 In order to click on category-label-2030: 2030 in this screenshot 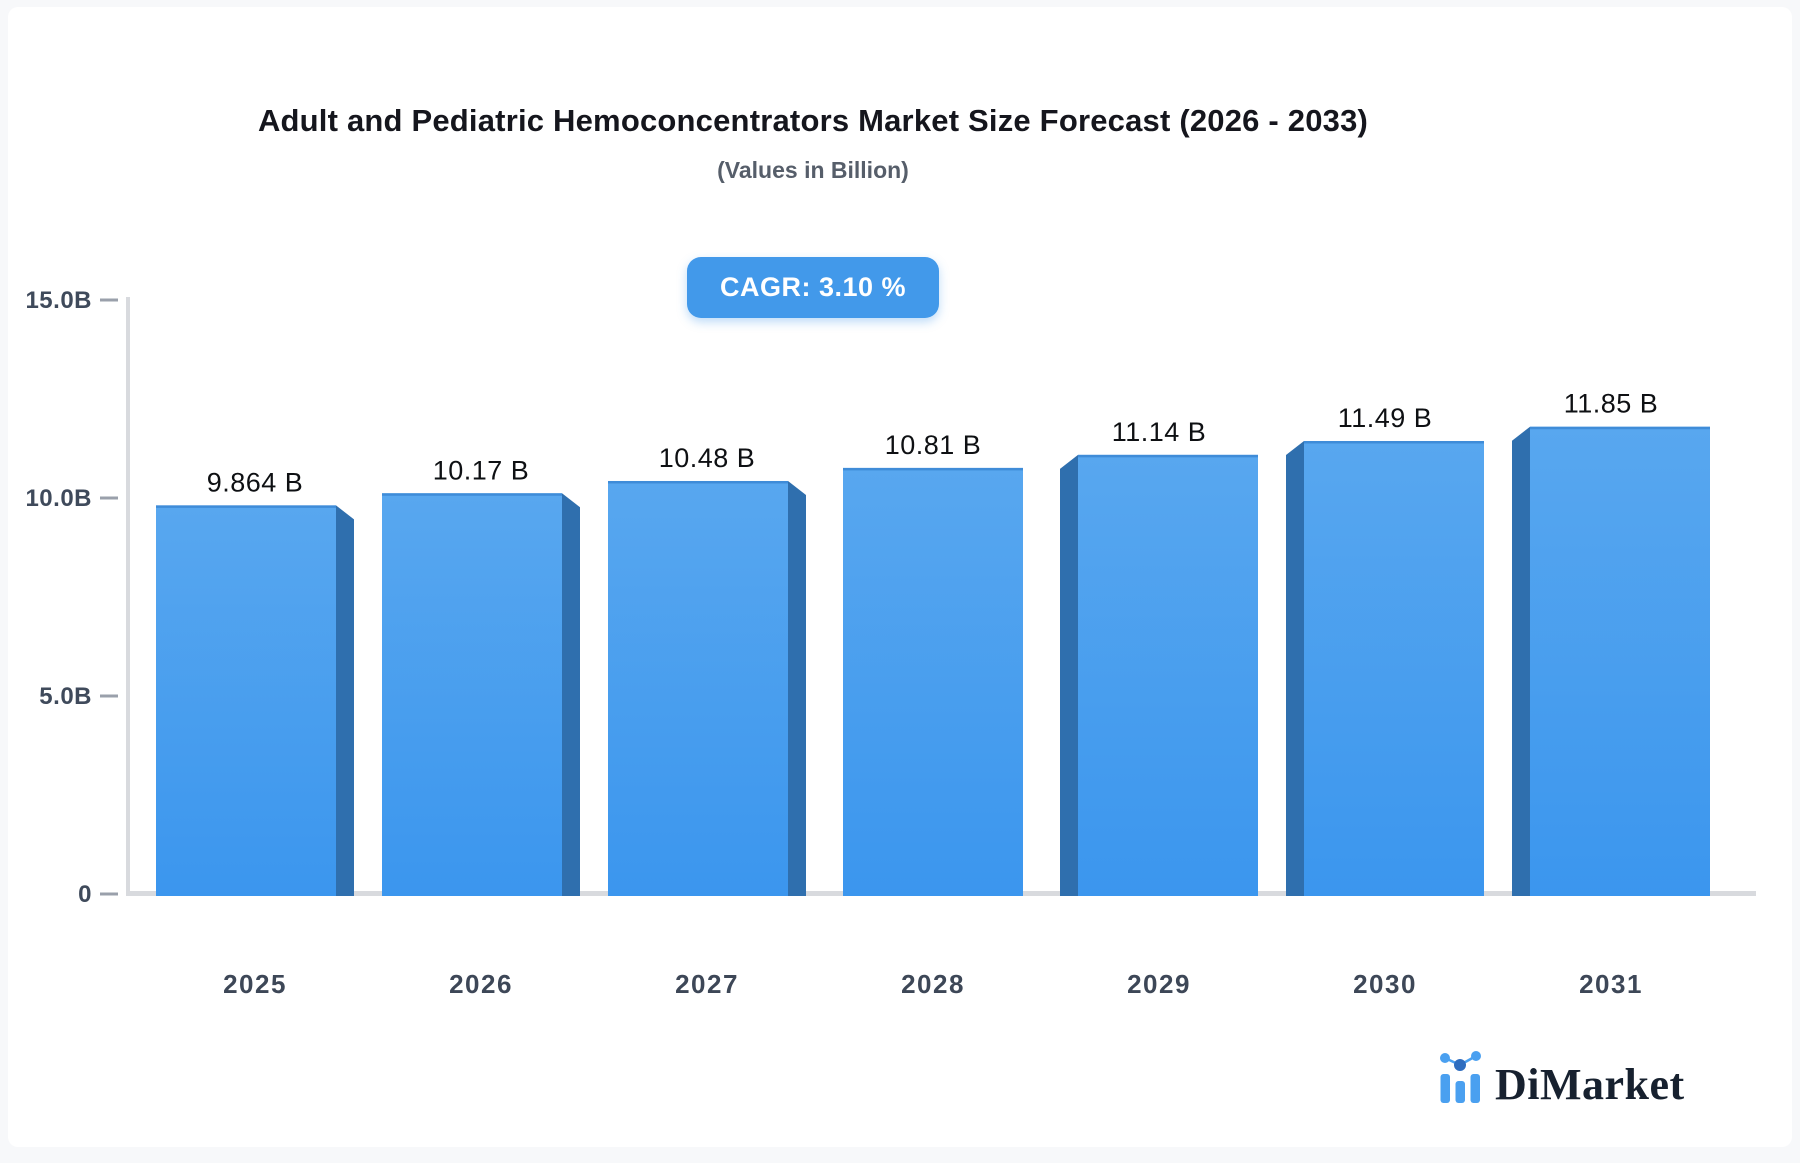, I will do `click(1385, 984)`.